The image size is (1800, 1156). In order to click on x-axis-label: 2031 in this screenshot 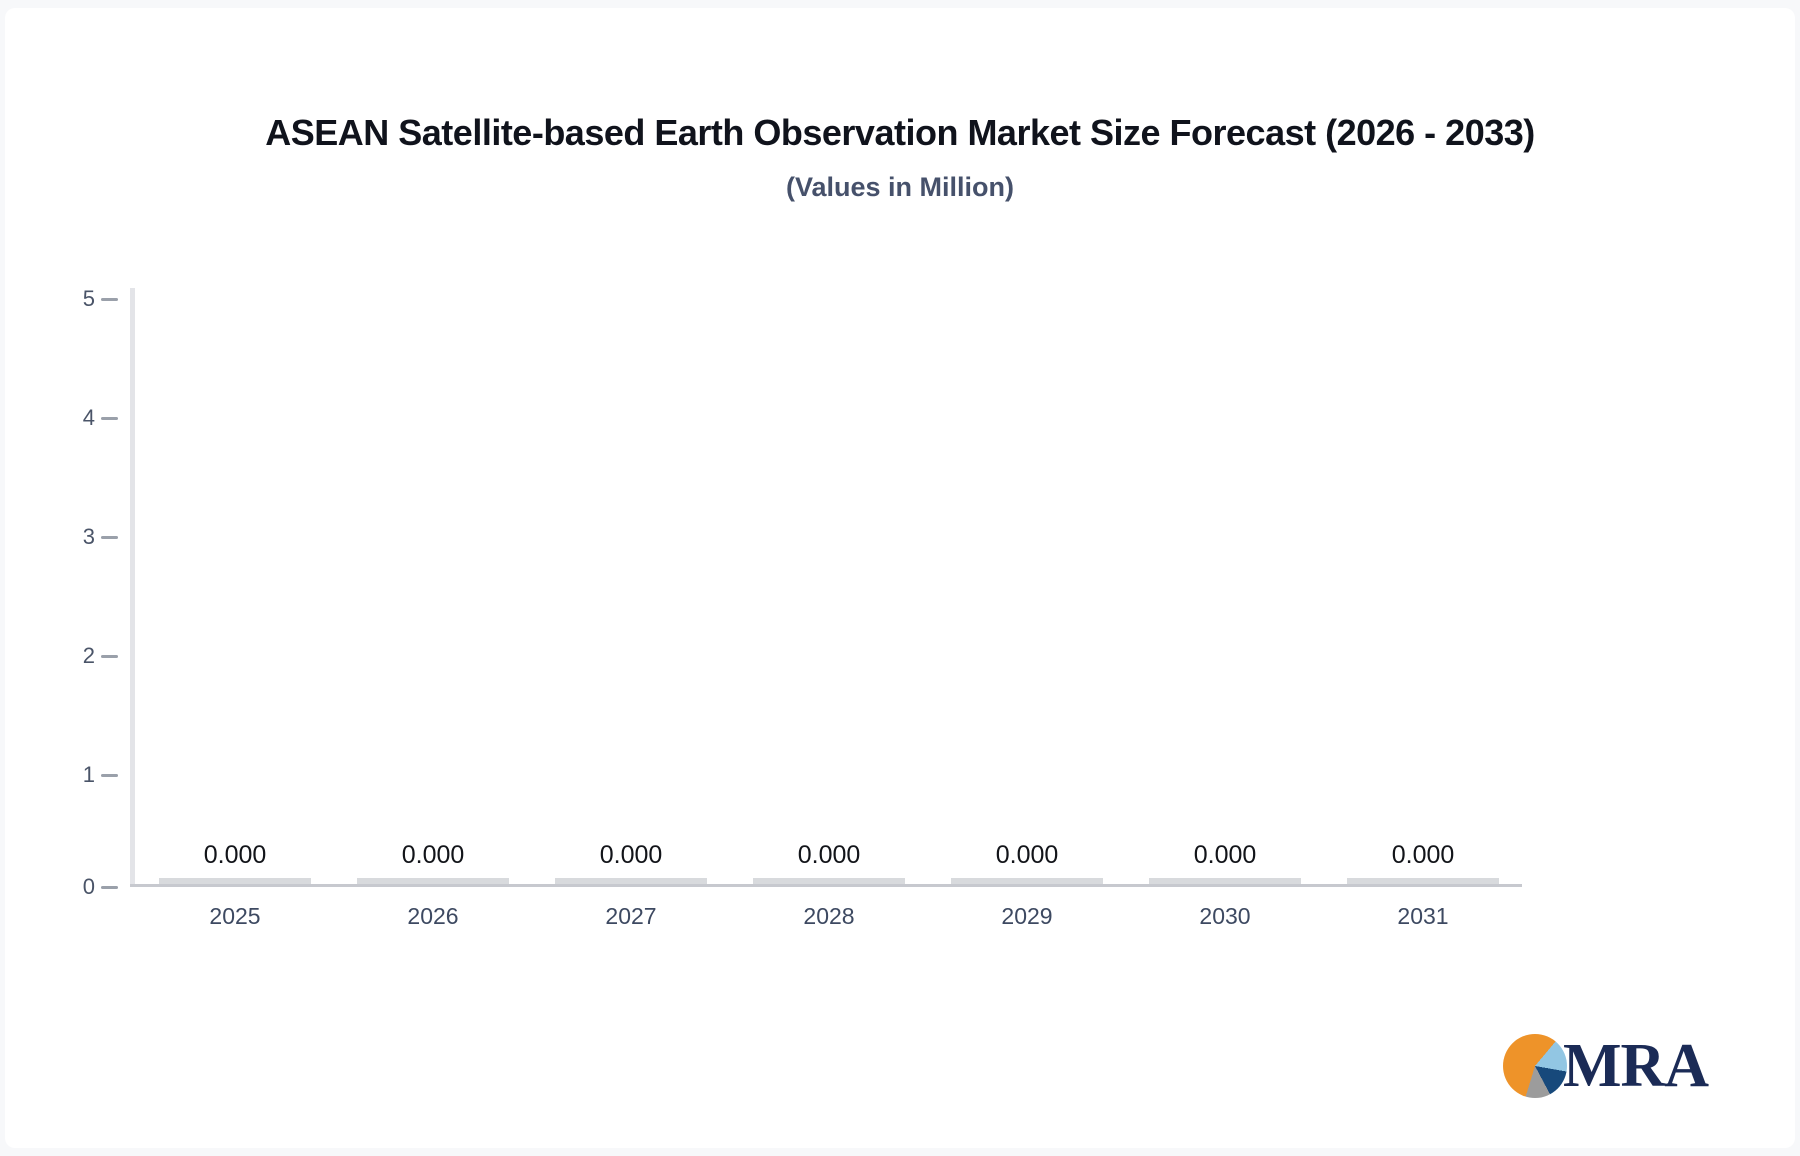, I will do `click(1423, 916)`.